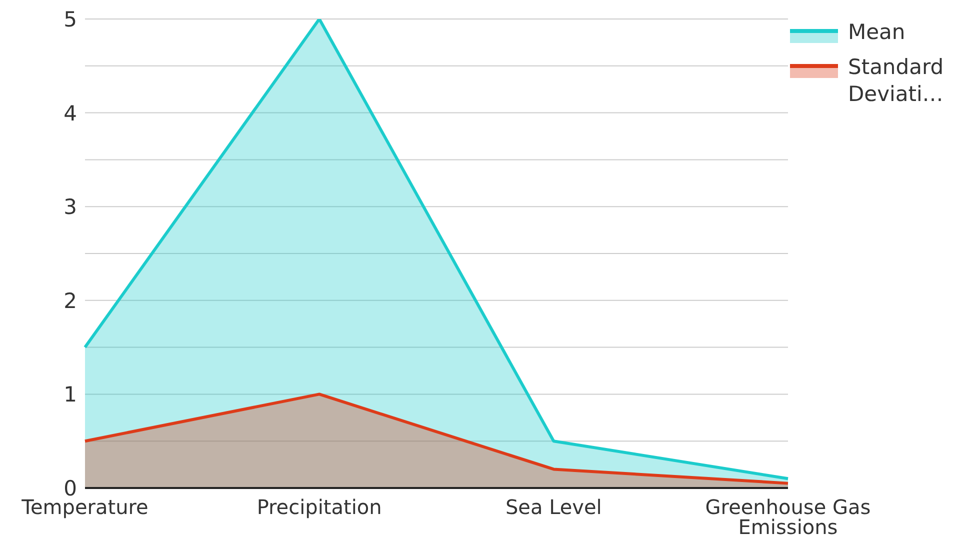  What do you see at coordinates (70, 300) in the screenshot?
I see `y-tick-label: 2` at bounding box center [70, 300].